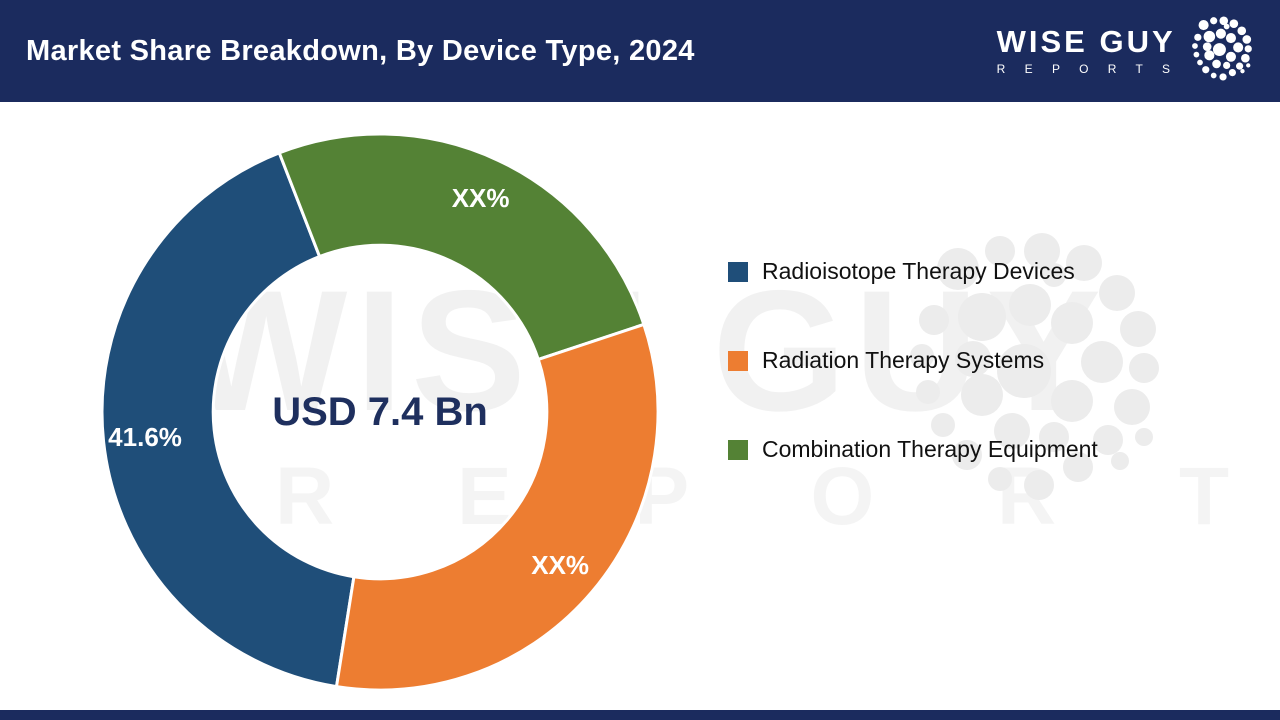 Image resolution: width=1280 pixels, height=720 pixels. I want to click on legend-item: Combination Therapy Equipment, so click(913, 449).